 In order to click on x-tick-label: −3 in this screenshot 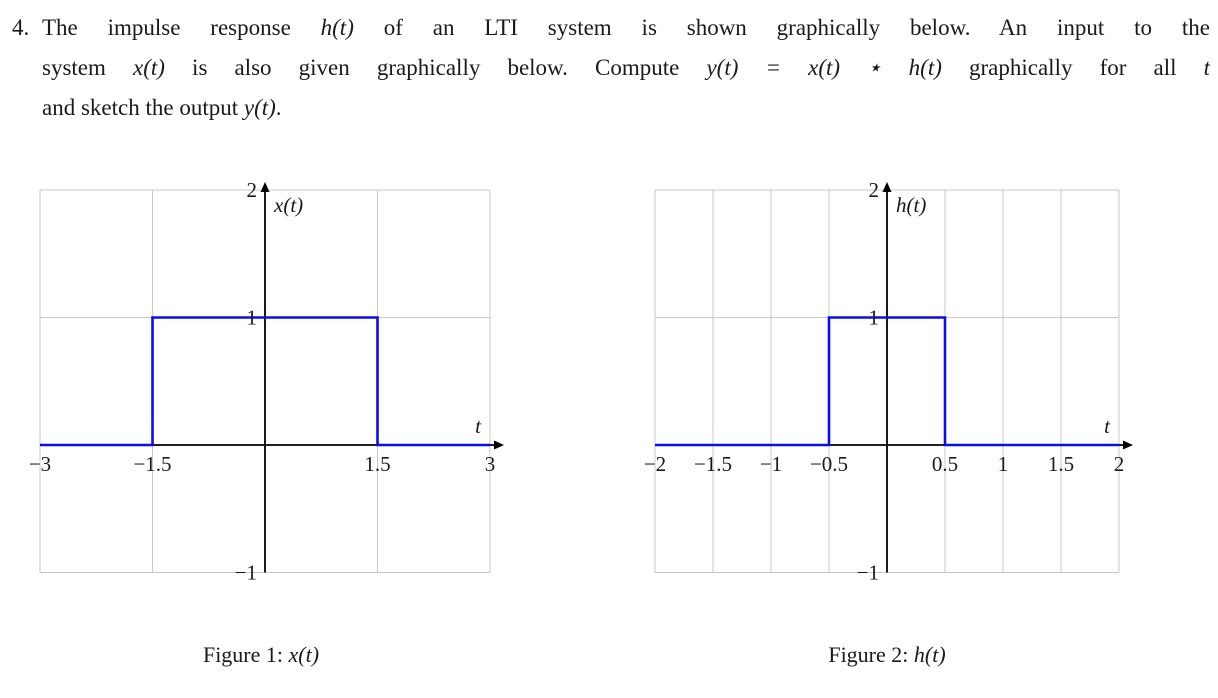, I will do `click(40, 464)`.